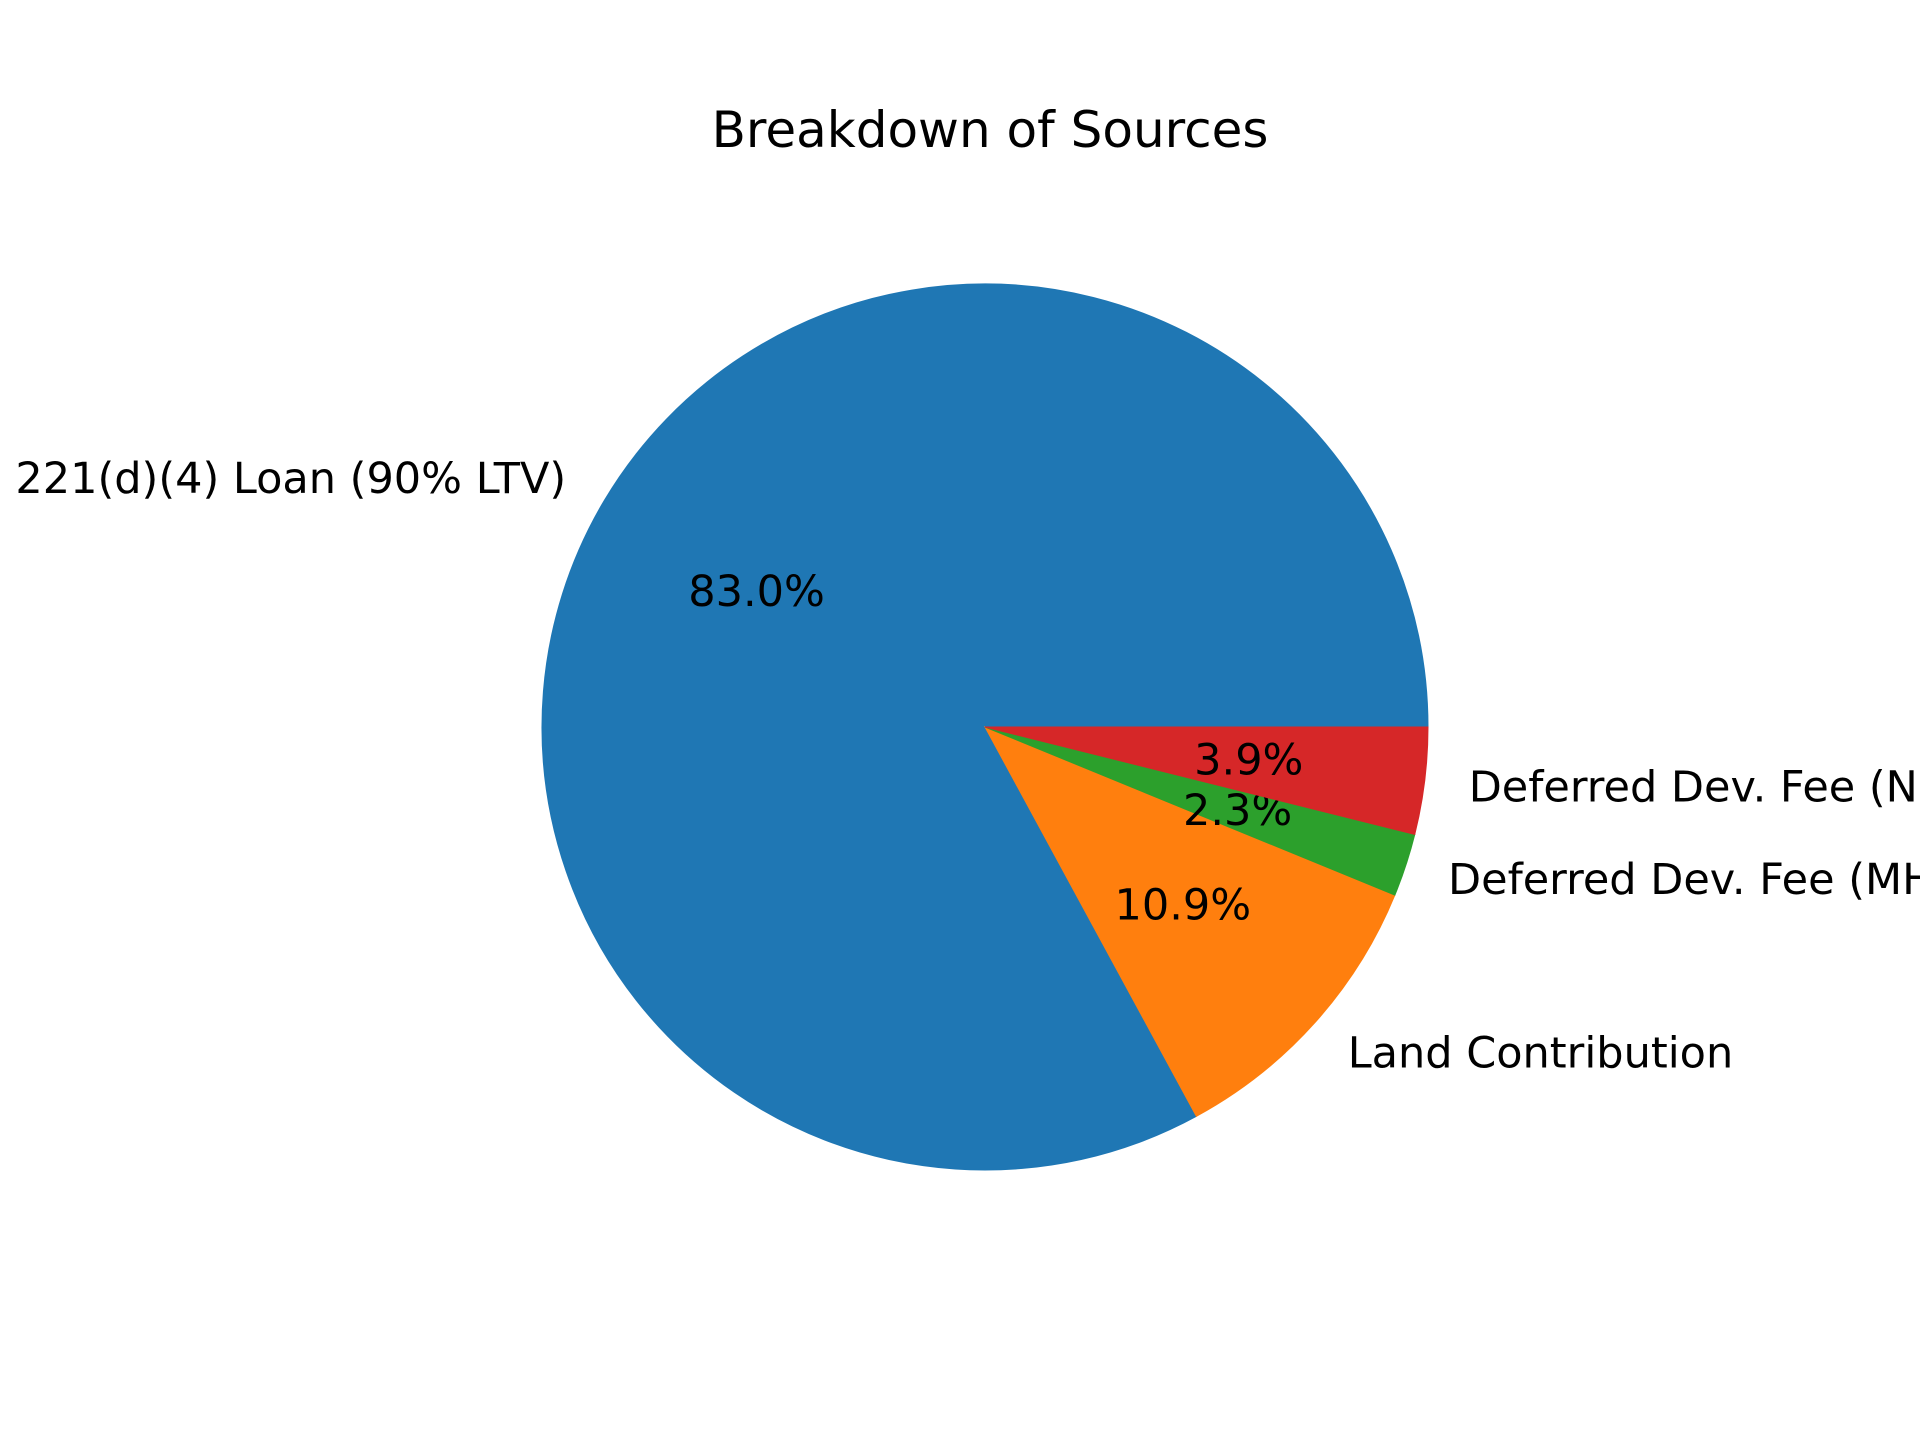 Image resolution: width=1920 pixels, height=1440 pixels. Describe the element at coordinates (1684, 880) in the screenshot. I see `slice-label-deferred-dev-fee-mhdc: Deferred Dev. Fee (MHDC)` at that location.